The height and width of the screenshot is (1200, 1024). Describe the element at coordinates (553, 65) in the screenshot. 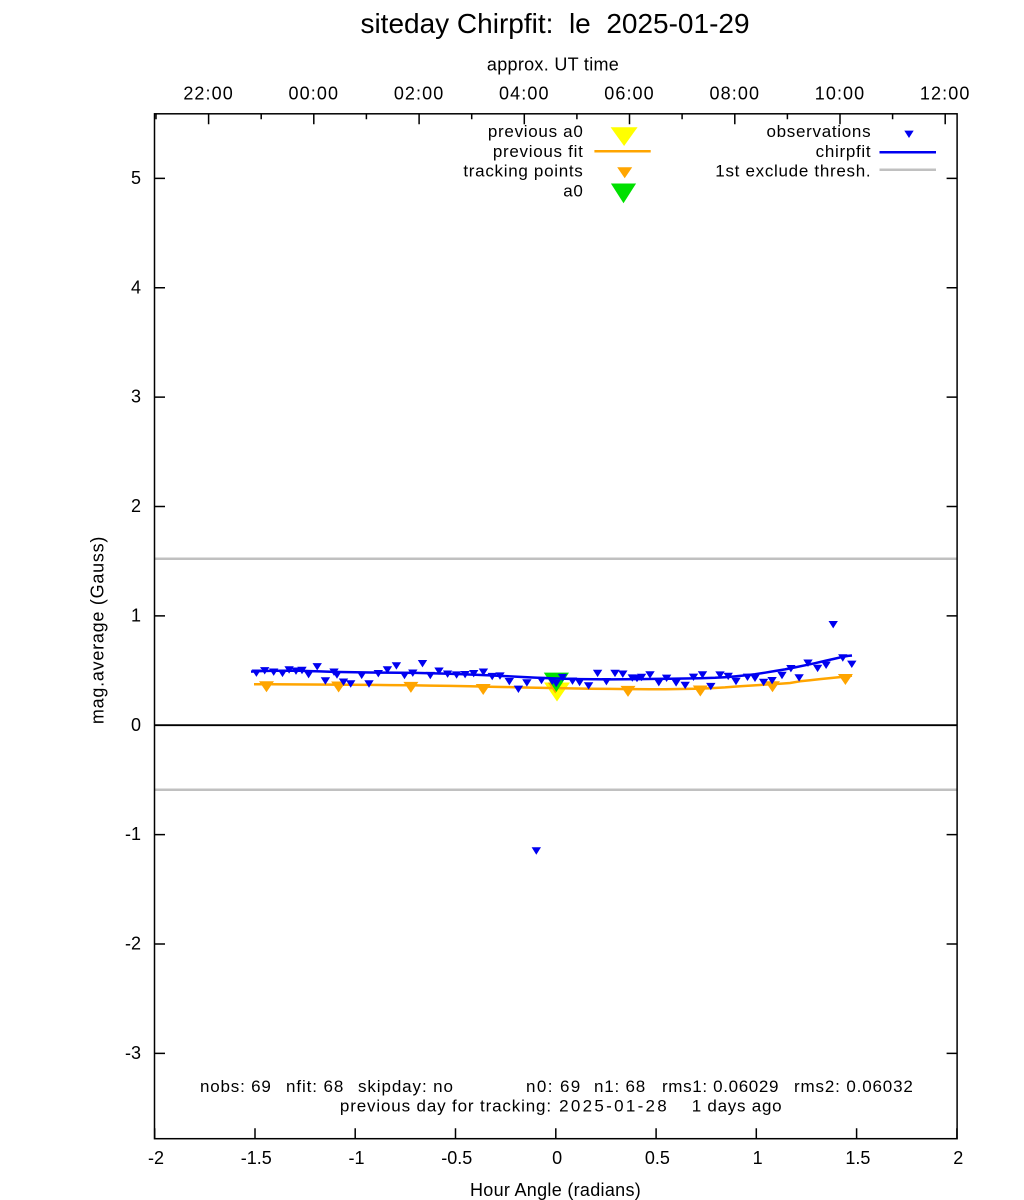

I see `svg-text: approx. UT time` at that location.